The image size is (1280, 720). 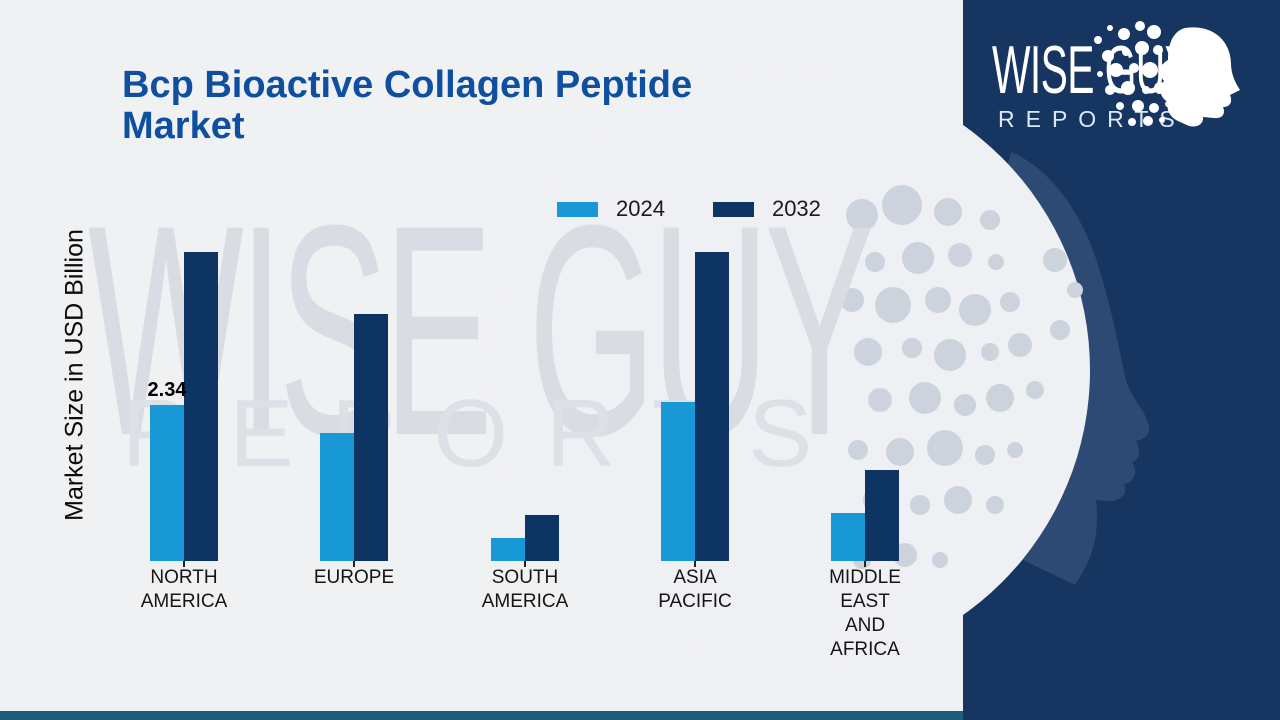 I want to click on bar-value-label: 2.34, so click(x=167, y=390).